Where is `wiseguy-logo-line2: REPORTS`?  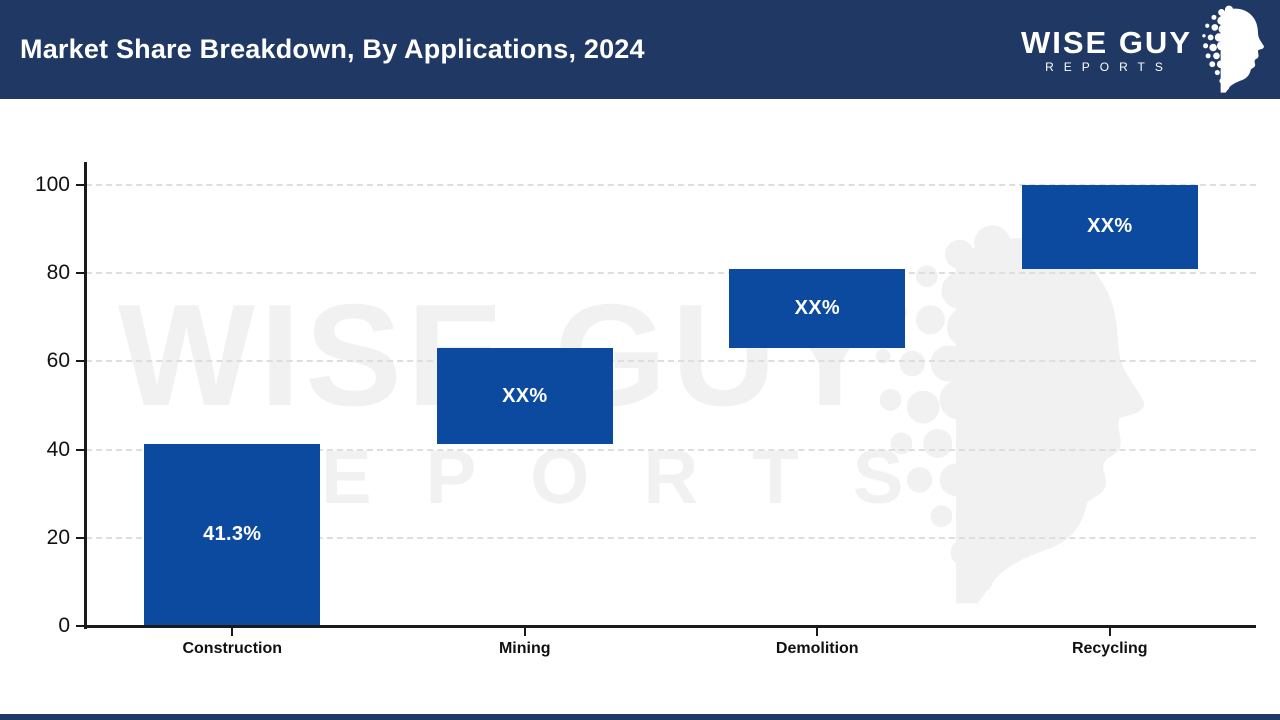
wiseguy-logo-line2: REPORTS is located at coordinates (1109, 66).